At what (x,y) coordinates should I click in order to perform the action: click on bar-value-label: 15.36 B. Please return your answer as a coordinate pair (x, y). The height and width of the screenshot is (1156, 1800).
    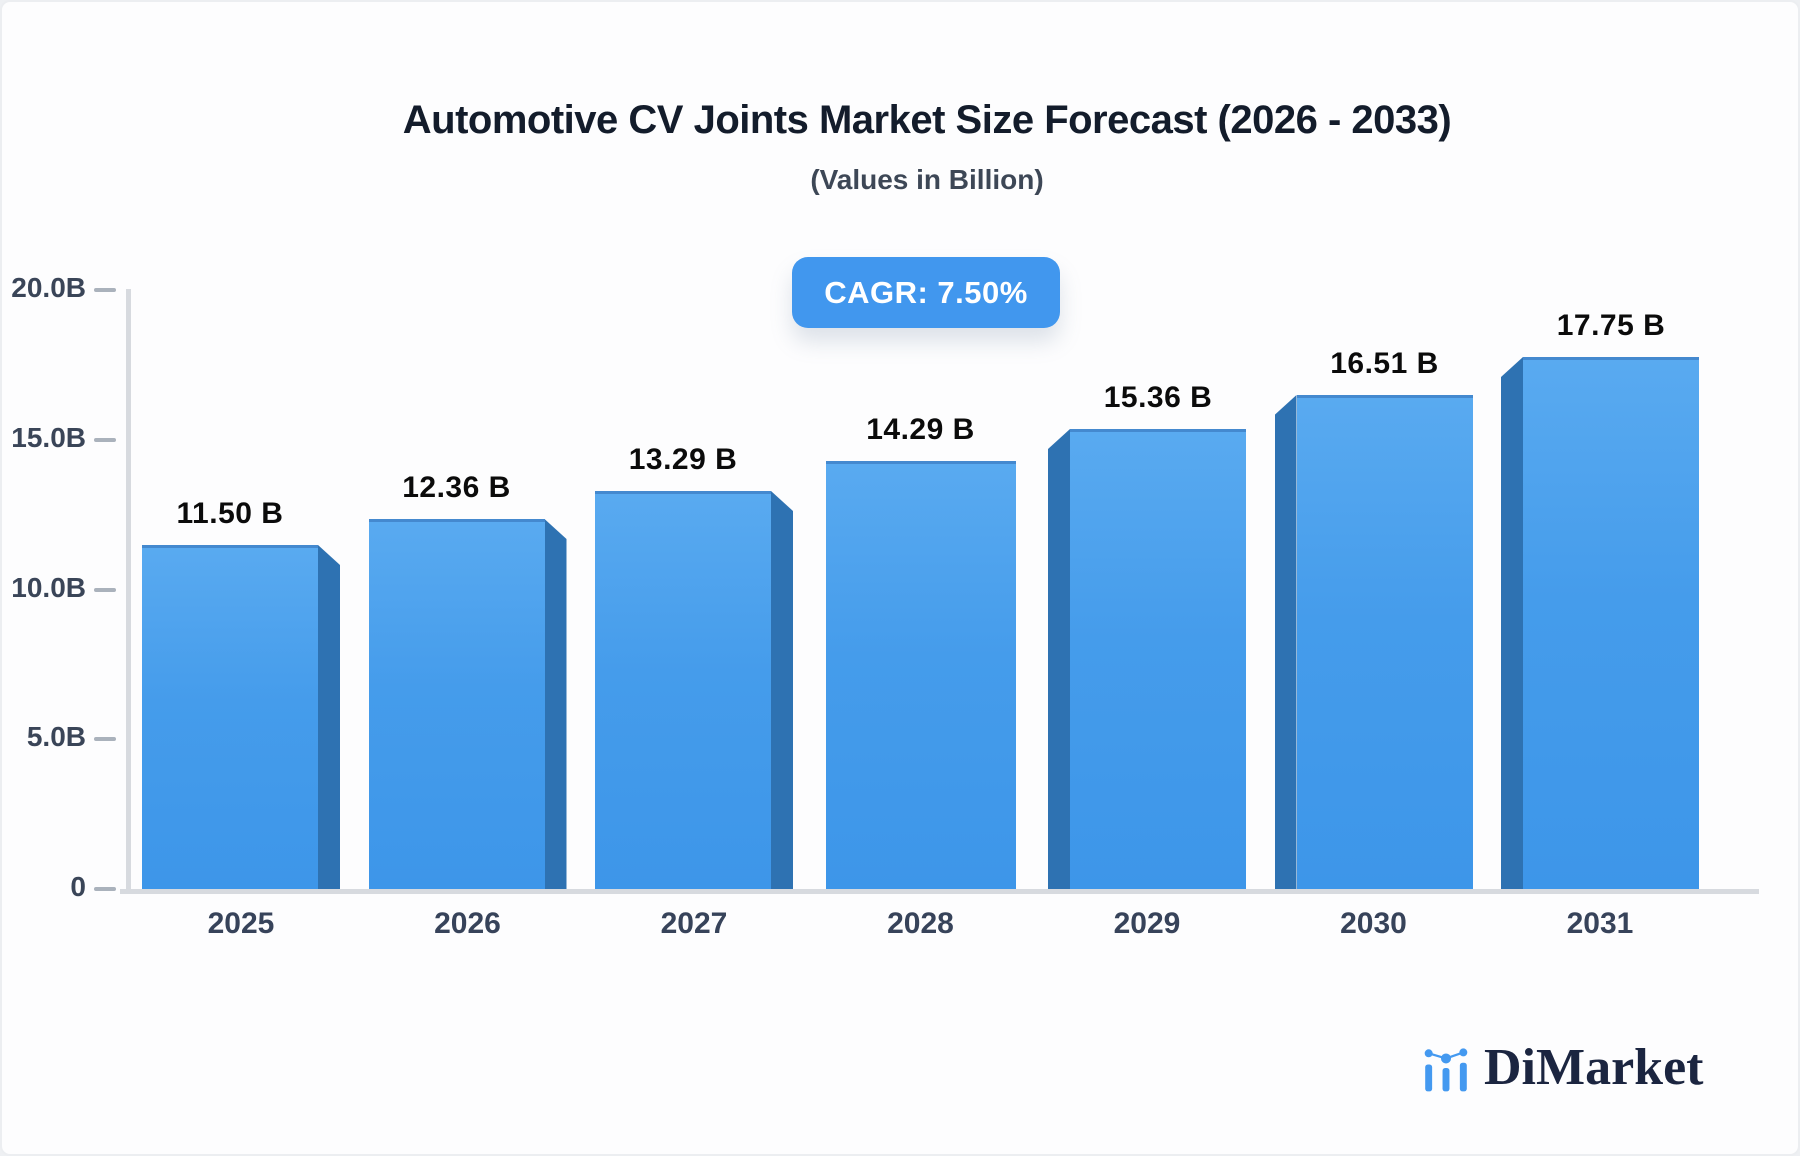
    Looking at the image, I should click on (1158, 397).